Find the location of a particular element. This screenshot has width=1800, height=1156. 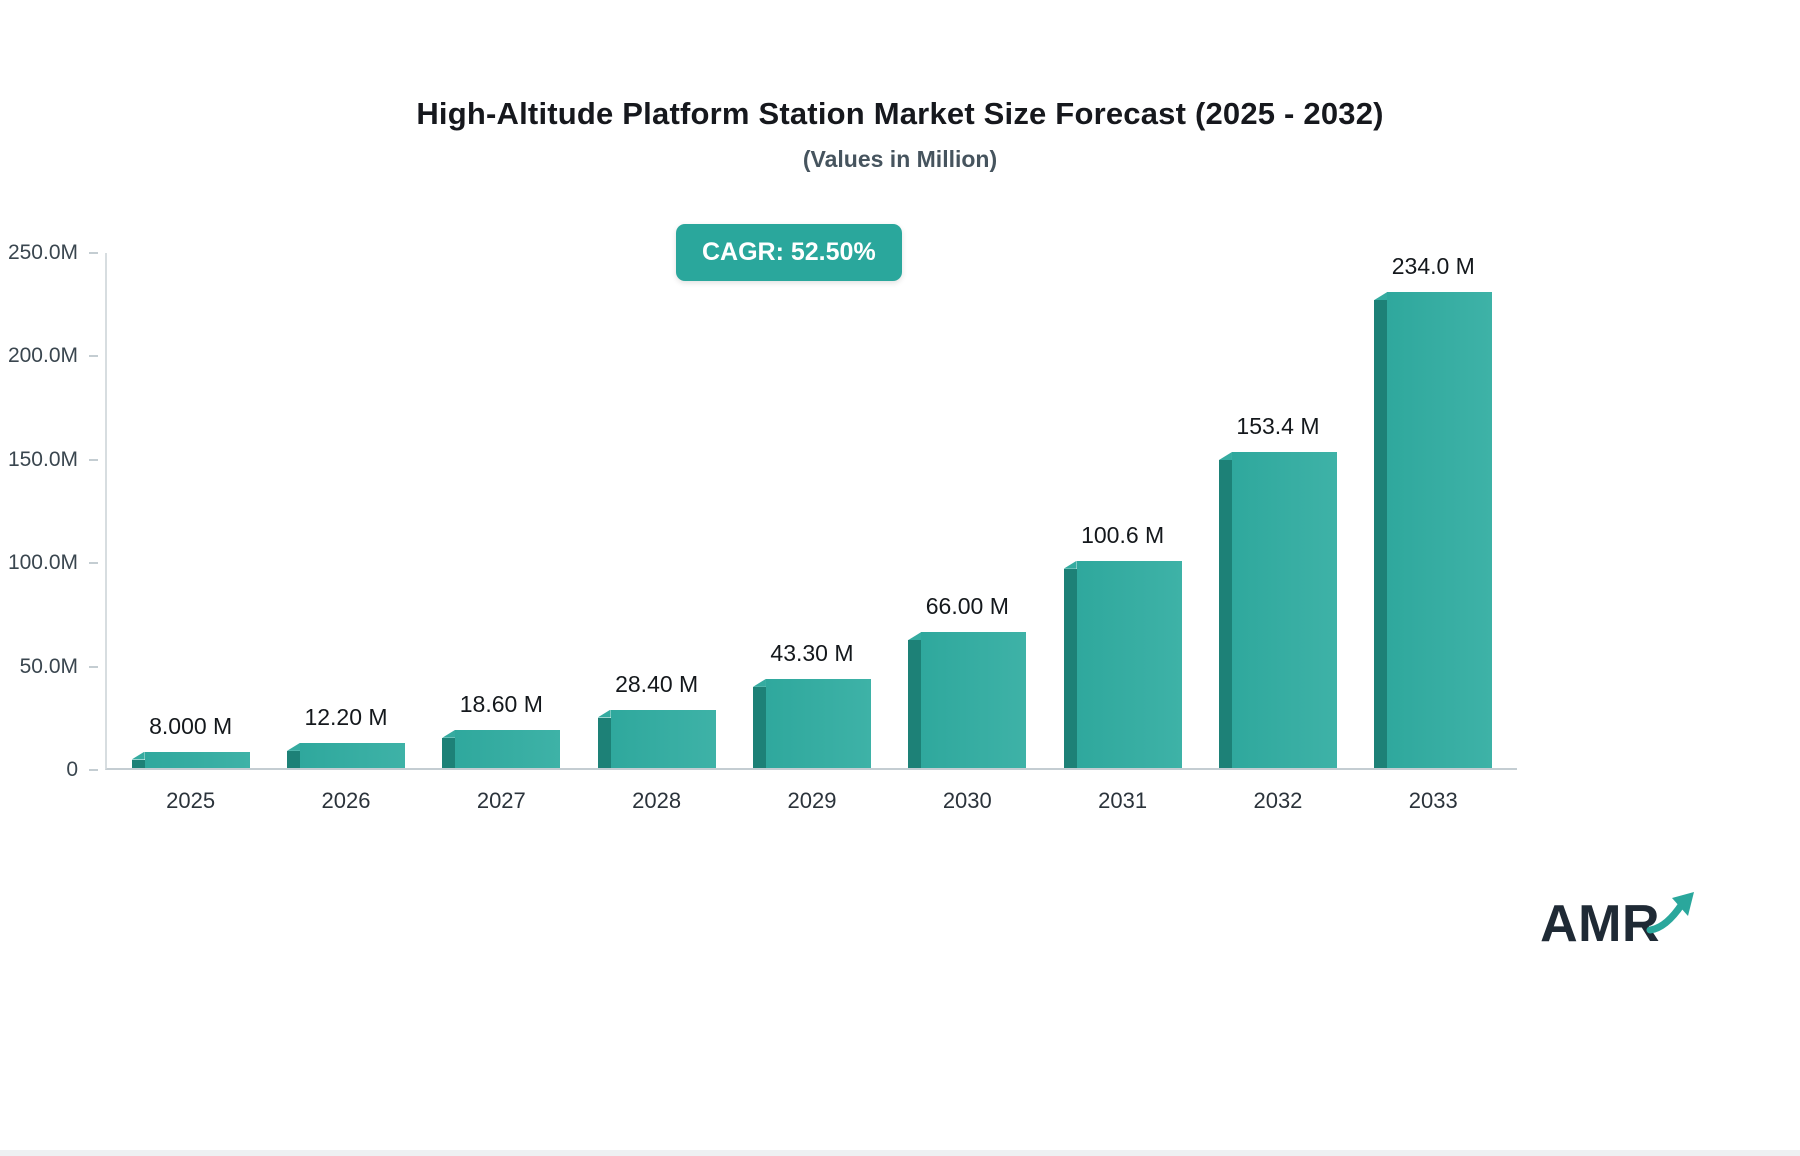

bar-group: 8.000 M 2025 is located at coordinates (190, 533).